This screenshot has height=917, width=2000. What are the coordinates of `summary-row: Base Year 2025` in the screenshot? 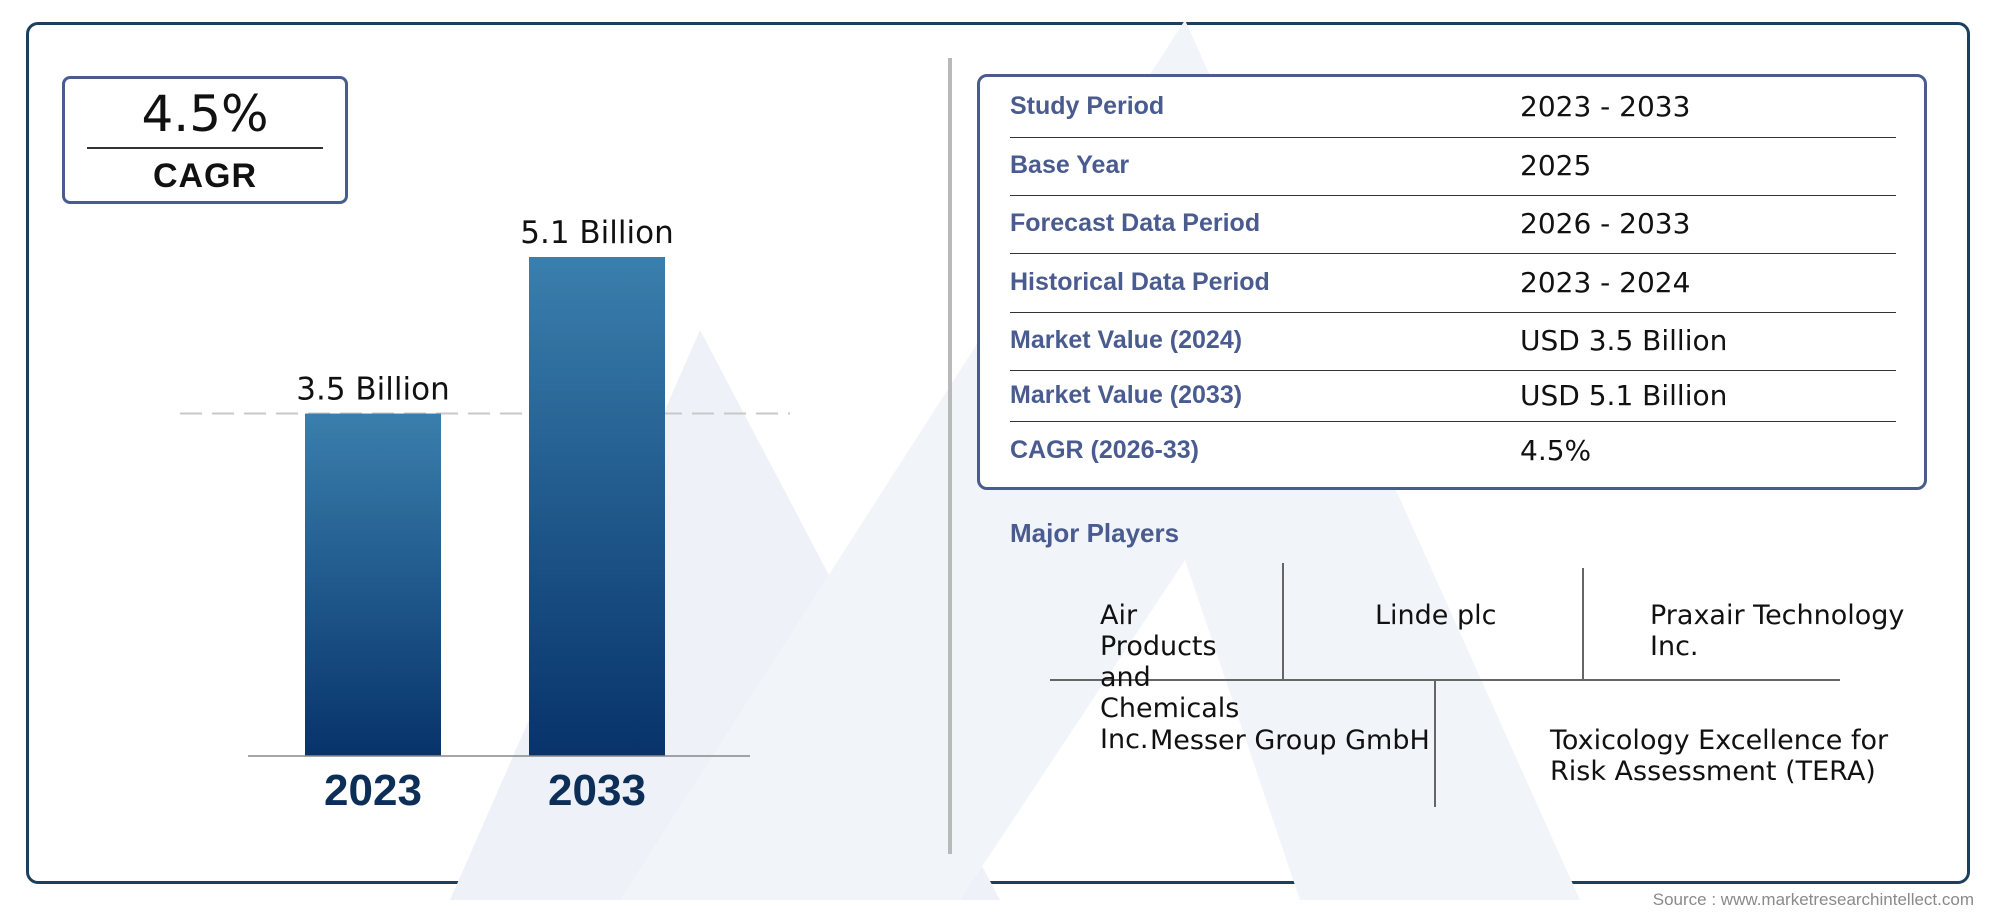 It's located at (1453, 166).